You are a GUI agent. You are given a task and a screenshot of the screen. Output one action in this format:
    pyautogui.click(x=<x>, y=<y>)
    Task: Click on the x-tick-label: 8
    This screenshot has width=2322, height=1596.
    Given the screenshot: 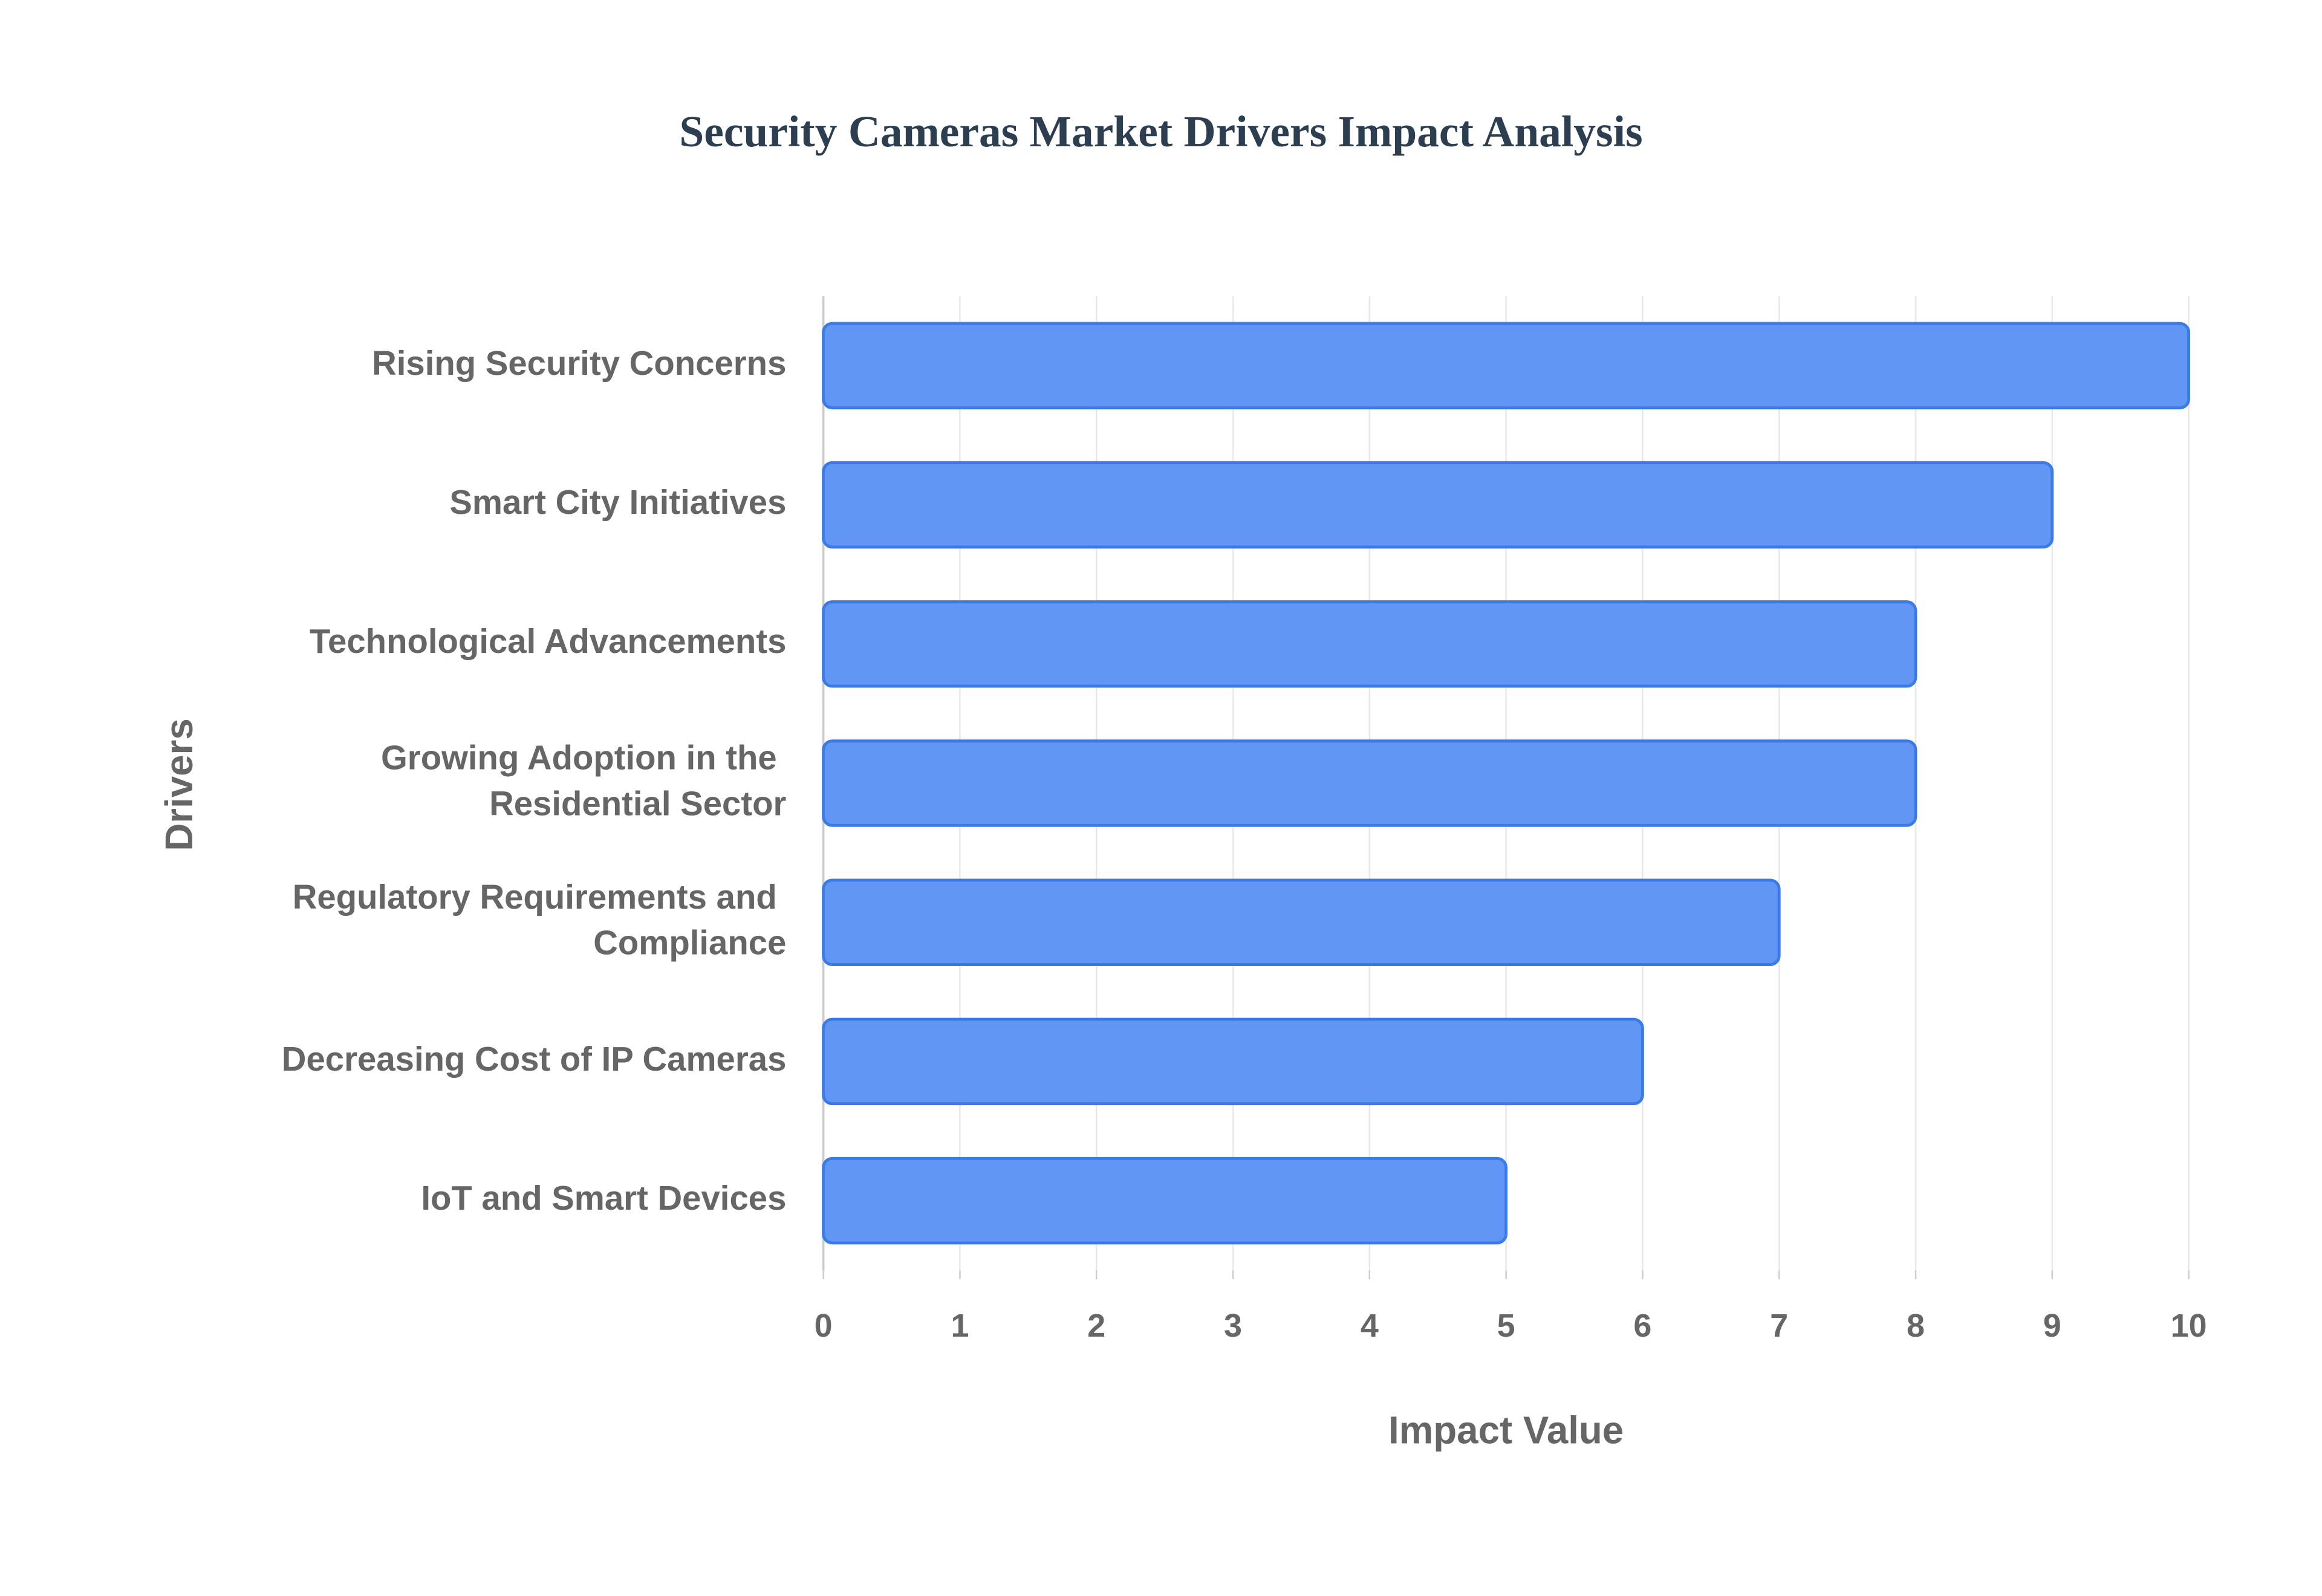 What is the action you would take?
    pyautogui.click(x=1916, y=1326)
    